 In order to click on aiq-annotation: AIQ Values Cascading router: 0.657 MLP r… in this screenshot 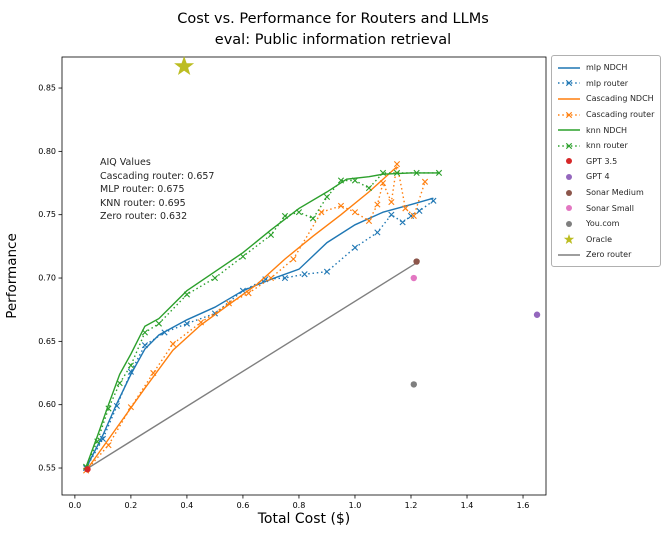, I will do `click(157, 190)`.